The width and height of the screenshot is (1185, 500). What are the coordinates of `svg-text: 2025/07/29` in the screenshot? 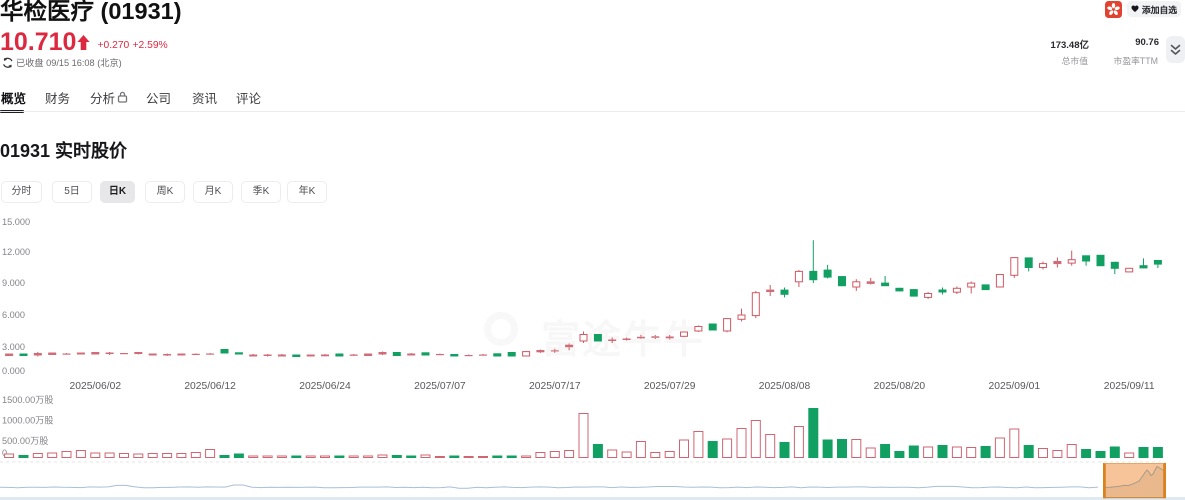 It's located at (670, 386).